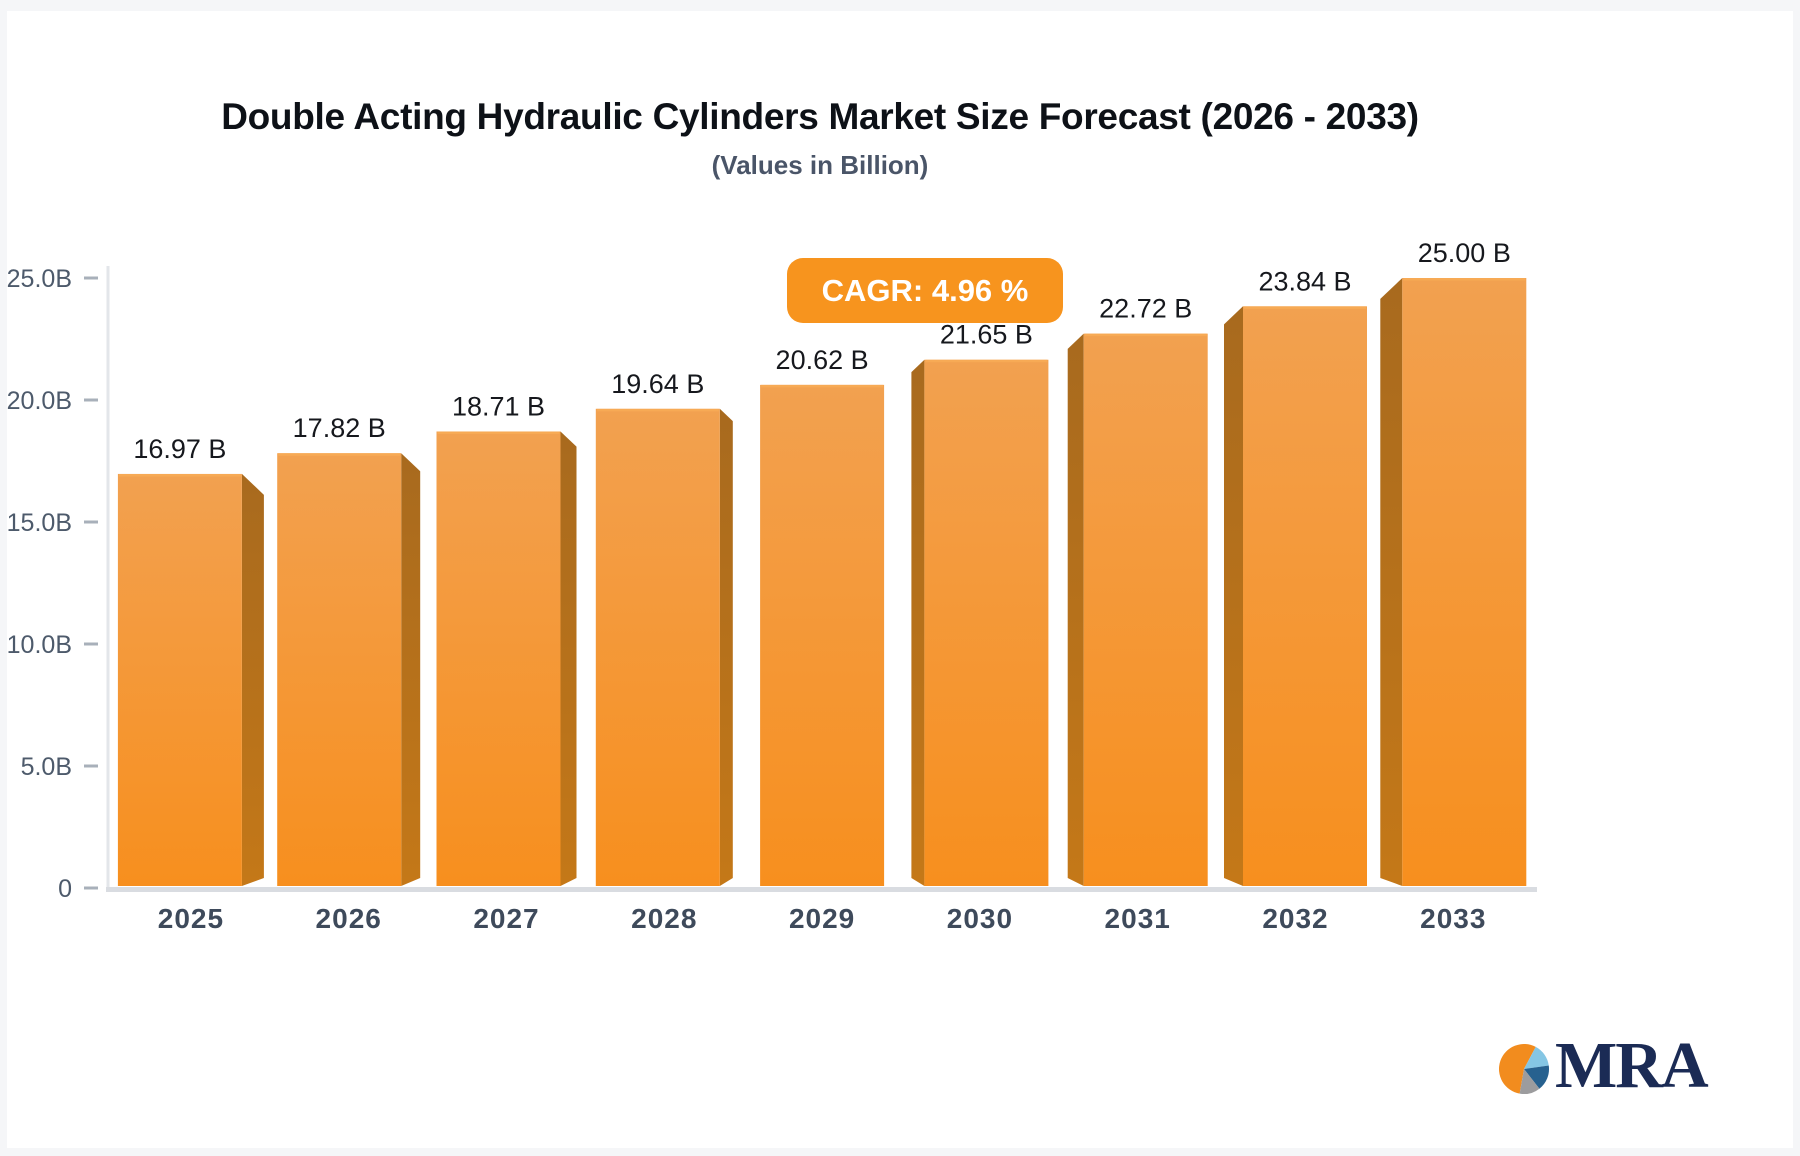  What do you see at coordinates (39, 523) in the screenshot?
I see `y-tick-label-15.0B: 15.0B` at bounding box center [39, 523].